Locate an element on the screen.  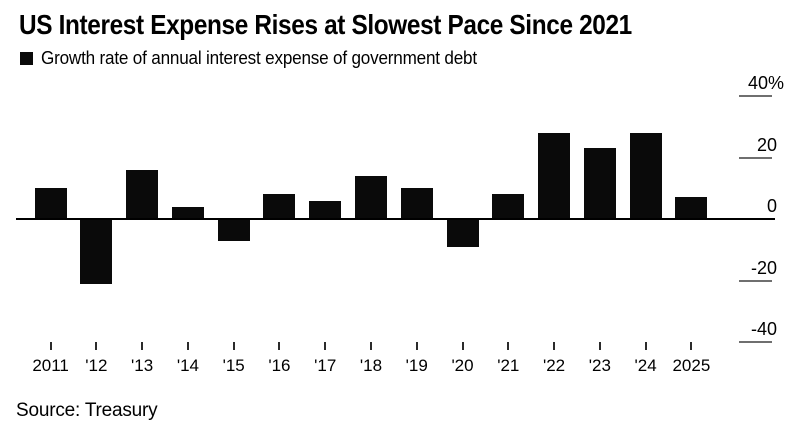
x-axis-label: '18 is located at coordinates (371, 365).